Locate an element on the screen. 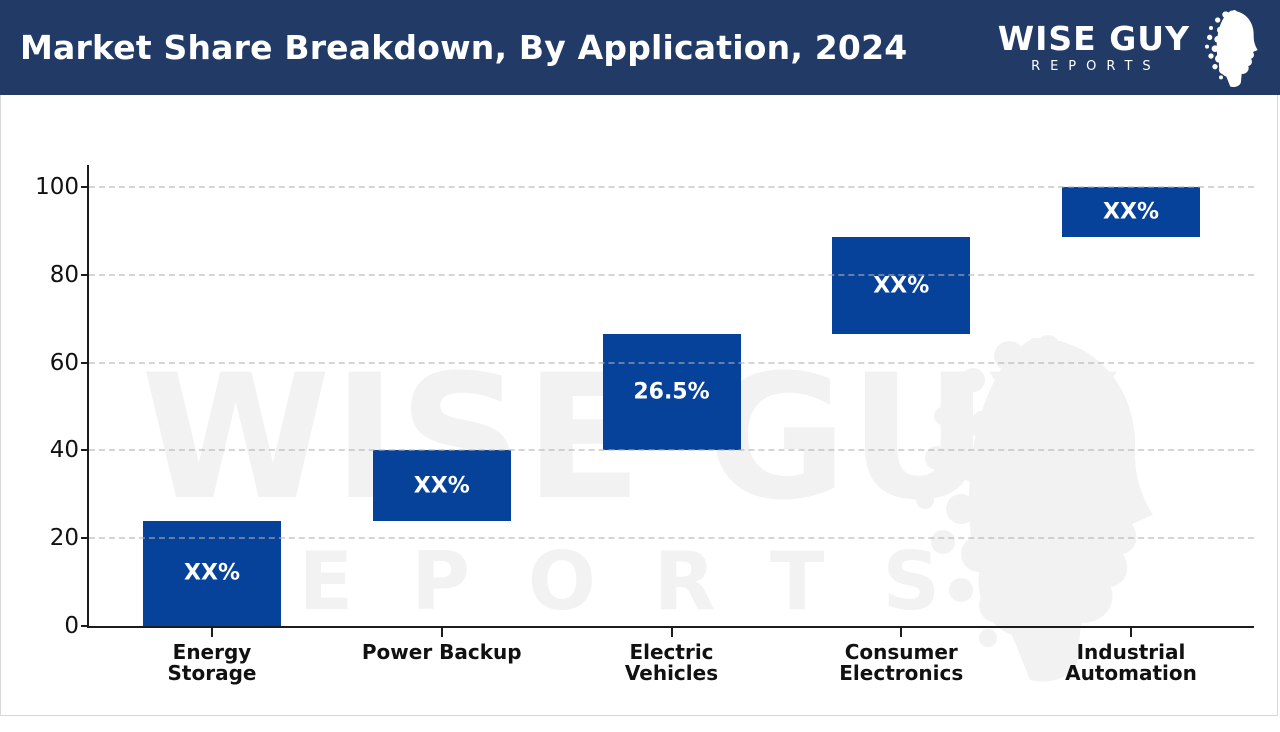 Image resolution: width=1280 pixels, height=732 pixels. x-category-label: Consumer Electronics is located at coordinates (901, 662).